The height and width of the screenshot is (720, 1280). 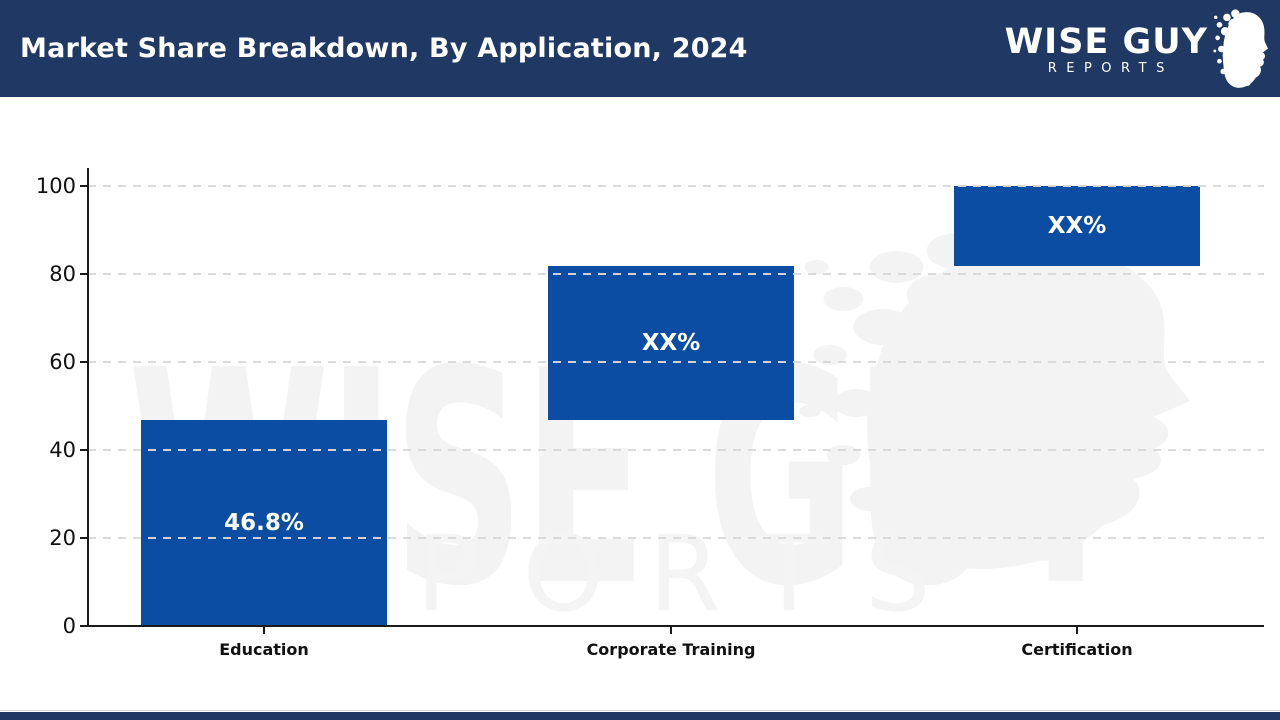 I want to click on bar-value-label-education: 46.8%, so click(x=264, y=523).